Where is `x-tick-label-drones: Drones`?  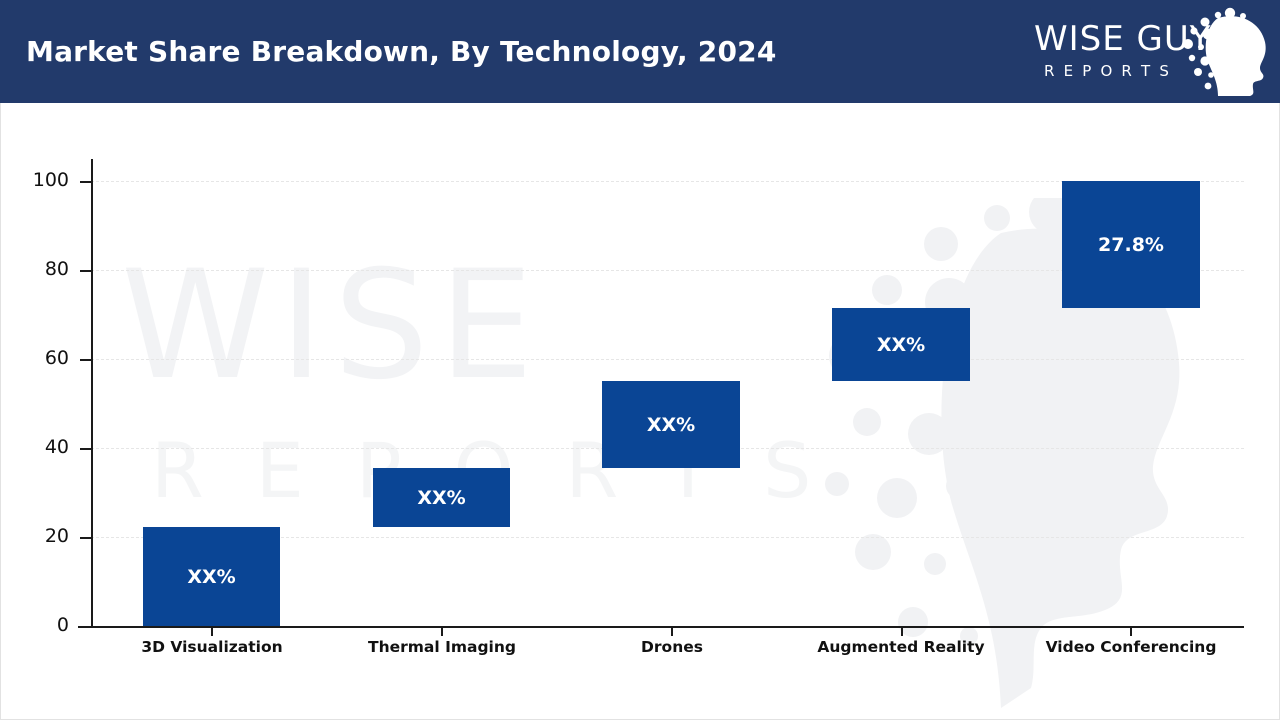 x-tick-label-drones: Drones is located at coordinates (672, 647).